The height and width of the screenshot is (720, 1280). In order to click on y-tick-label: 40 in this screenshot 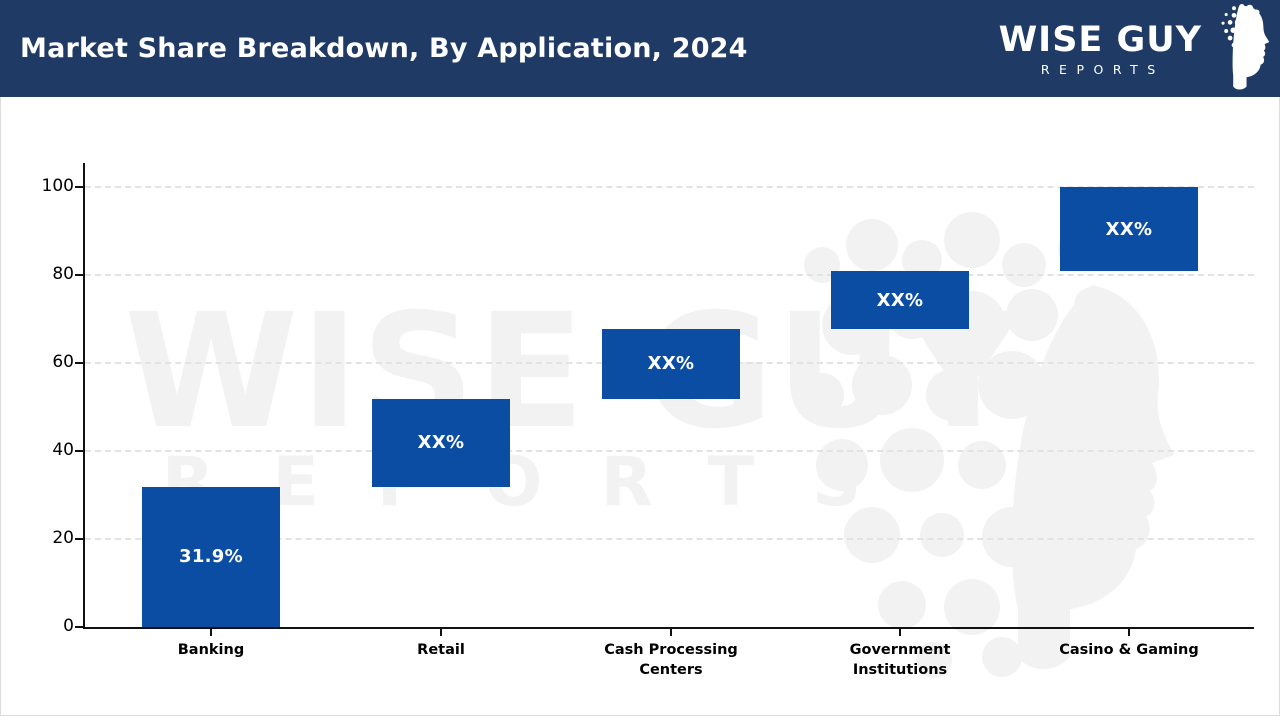, I will do `click(63, 450)`.